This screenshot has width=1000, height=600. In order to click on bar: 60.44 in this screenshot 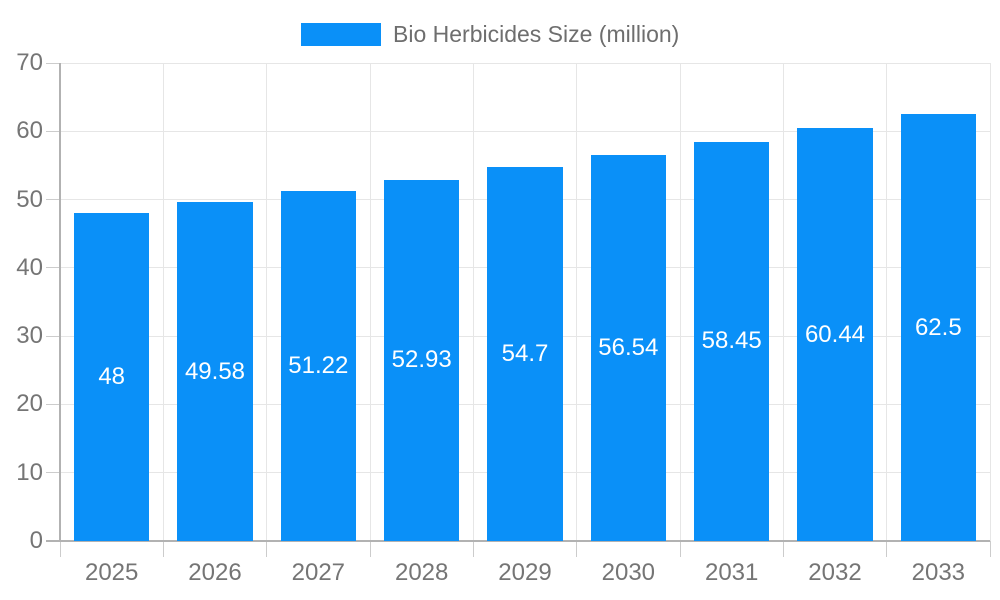, I will do `click(835, 334)`.